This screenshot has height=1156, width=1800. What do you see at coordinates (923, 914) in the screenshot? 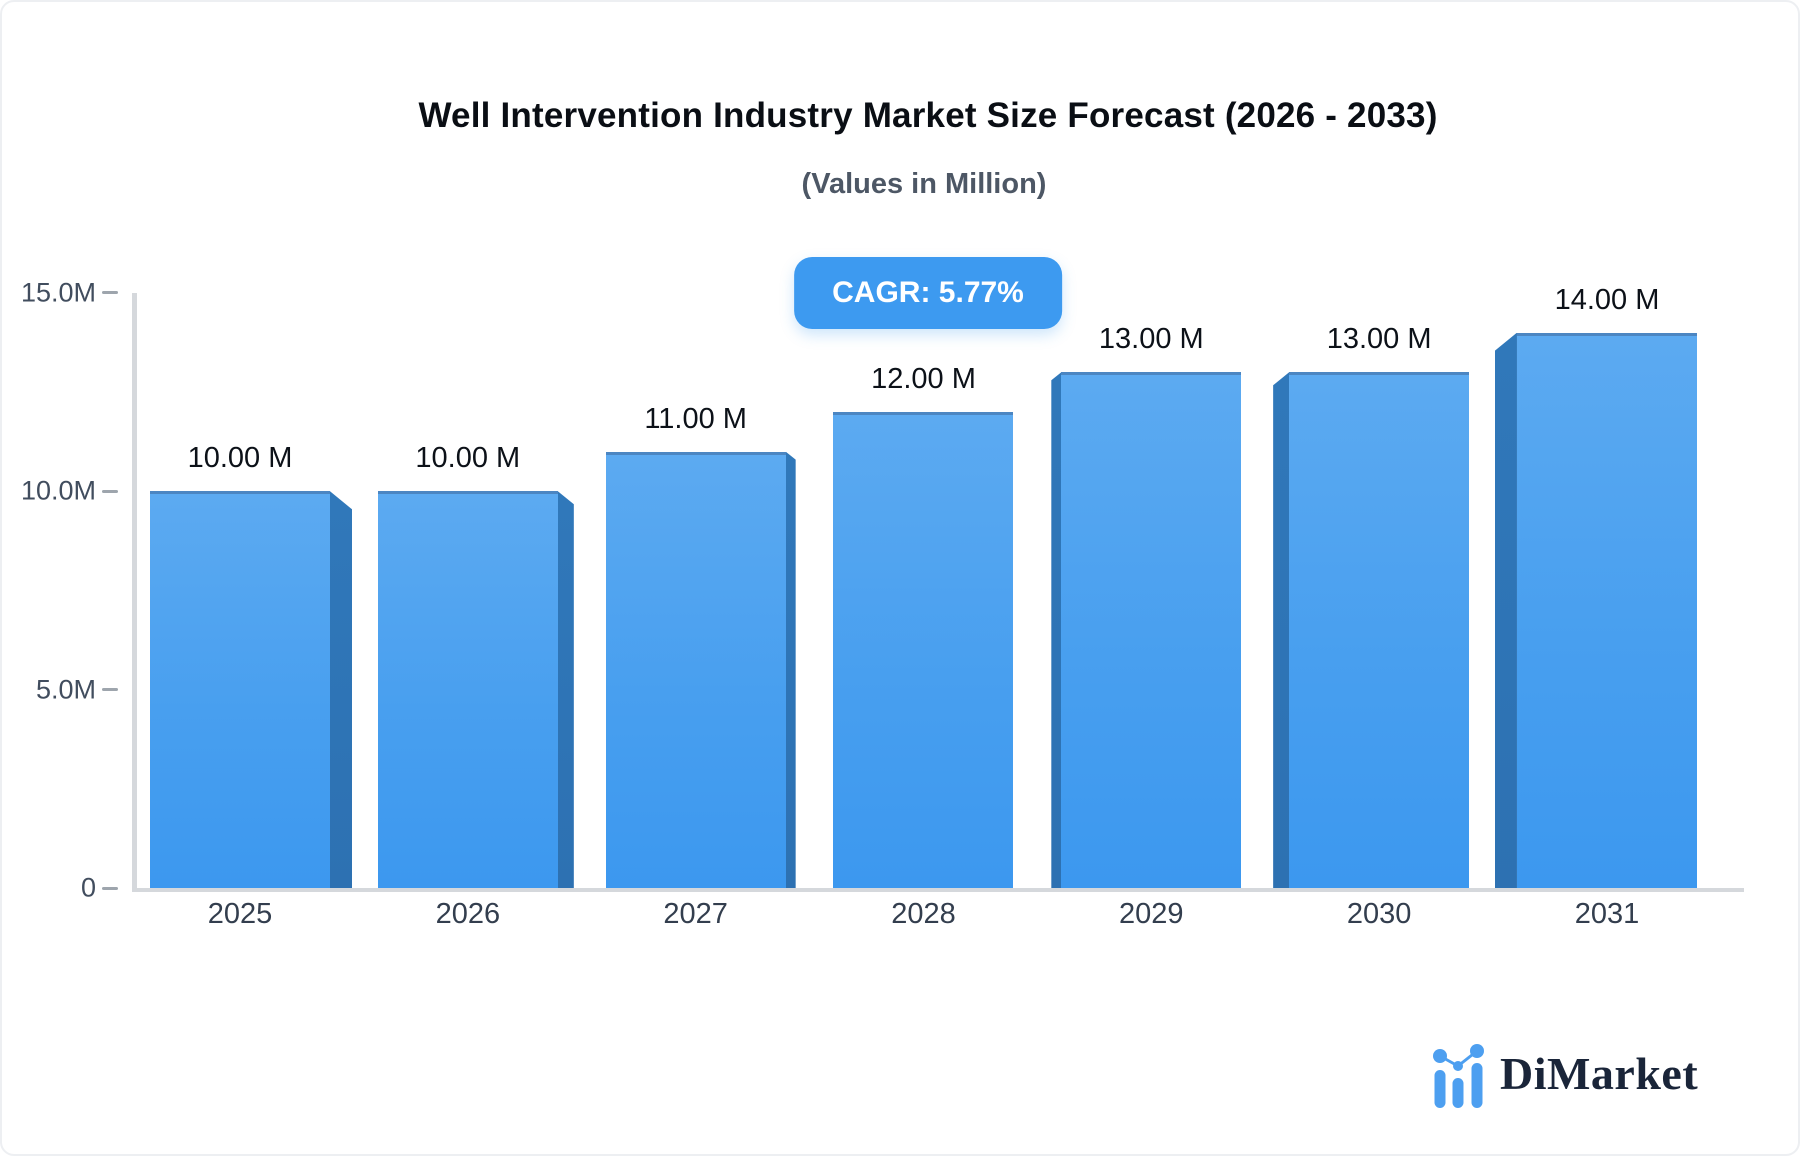
I see `x-category-label: 2028` at bounding box center [923, 914].